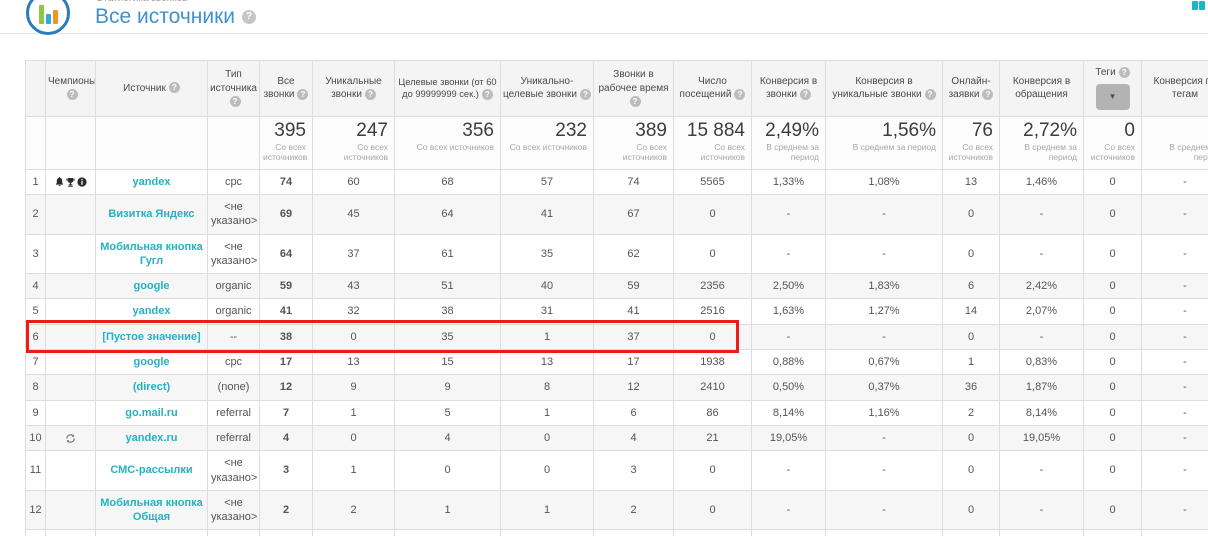 This screenshot has height=536, width=1208. What do you see at coordinates (884, 286) in the screenshot?
I see `cell-conv_unique_calls: 1,83%` at bounding box center [884, 286].